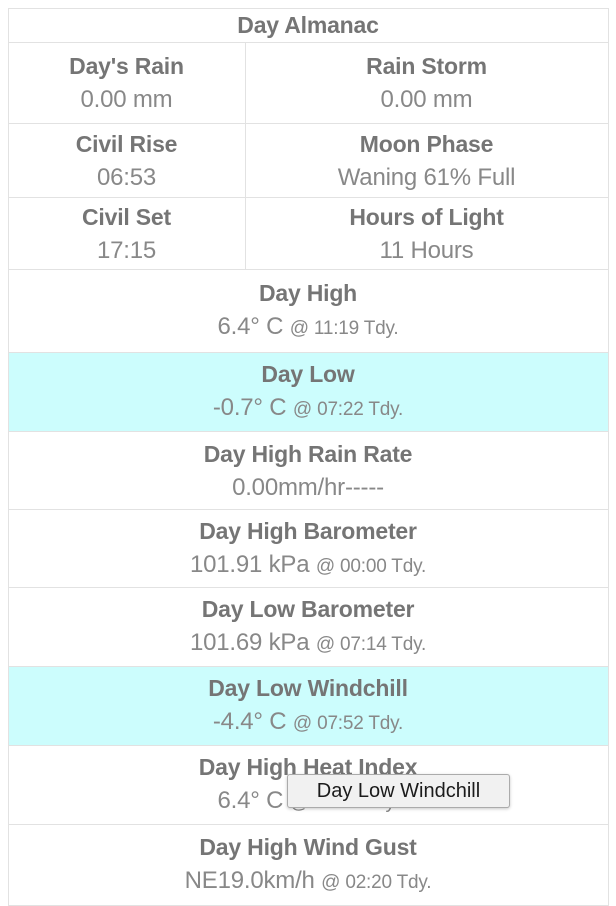 This screenshot has height=906, width=616. Describe the element at coordinates (249, 880) in the screenshot. I see `stat-value: NE19.0km/h` at that location.